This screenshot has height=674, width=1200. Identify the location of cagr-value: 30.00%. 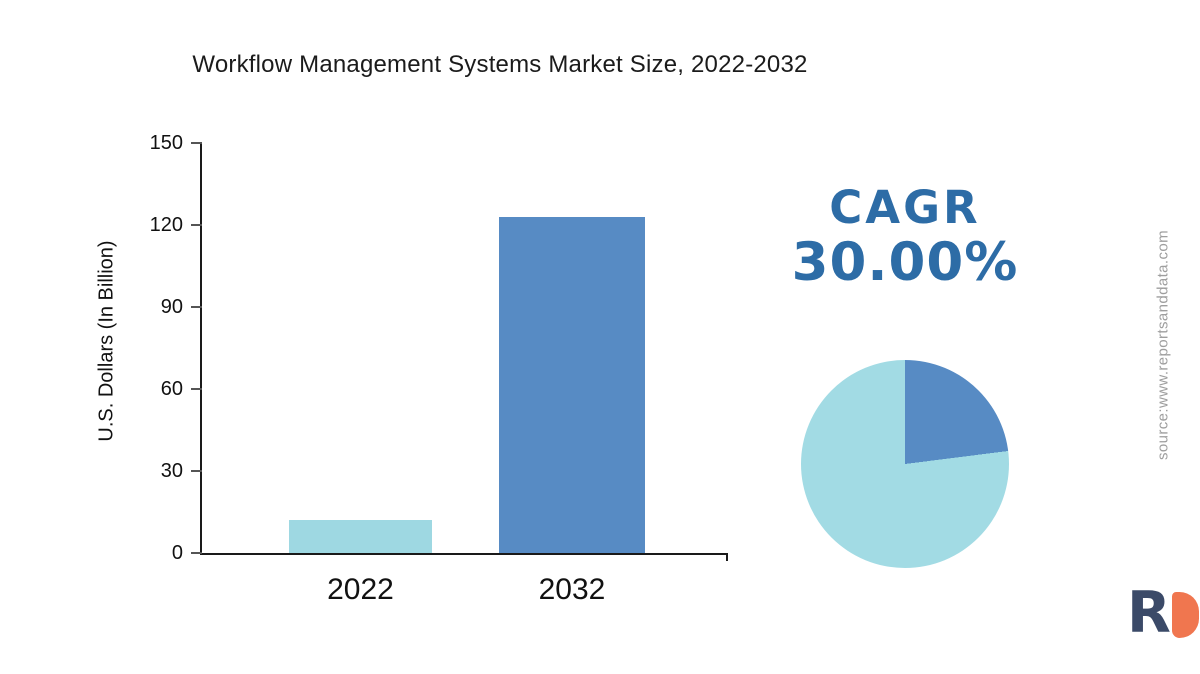
(905, 262).